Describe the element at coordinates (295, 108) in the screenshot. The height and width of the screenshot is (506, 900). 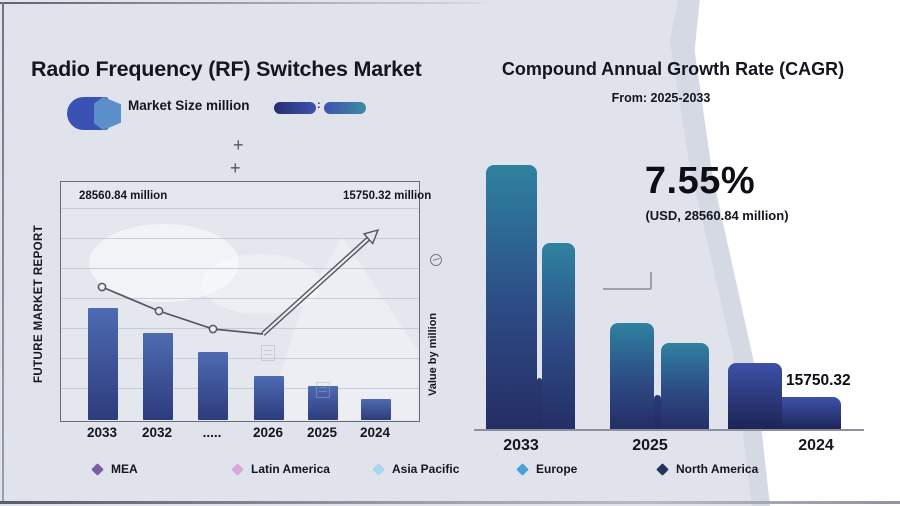
I see `ratio-pill-left` at that location.